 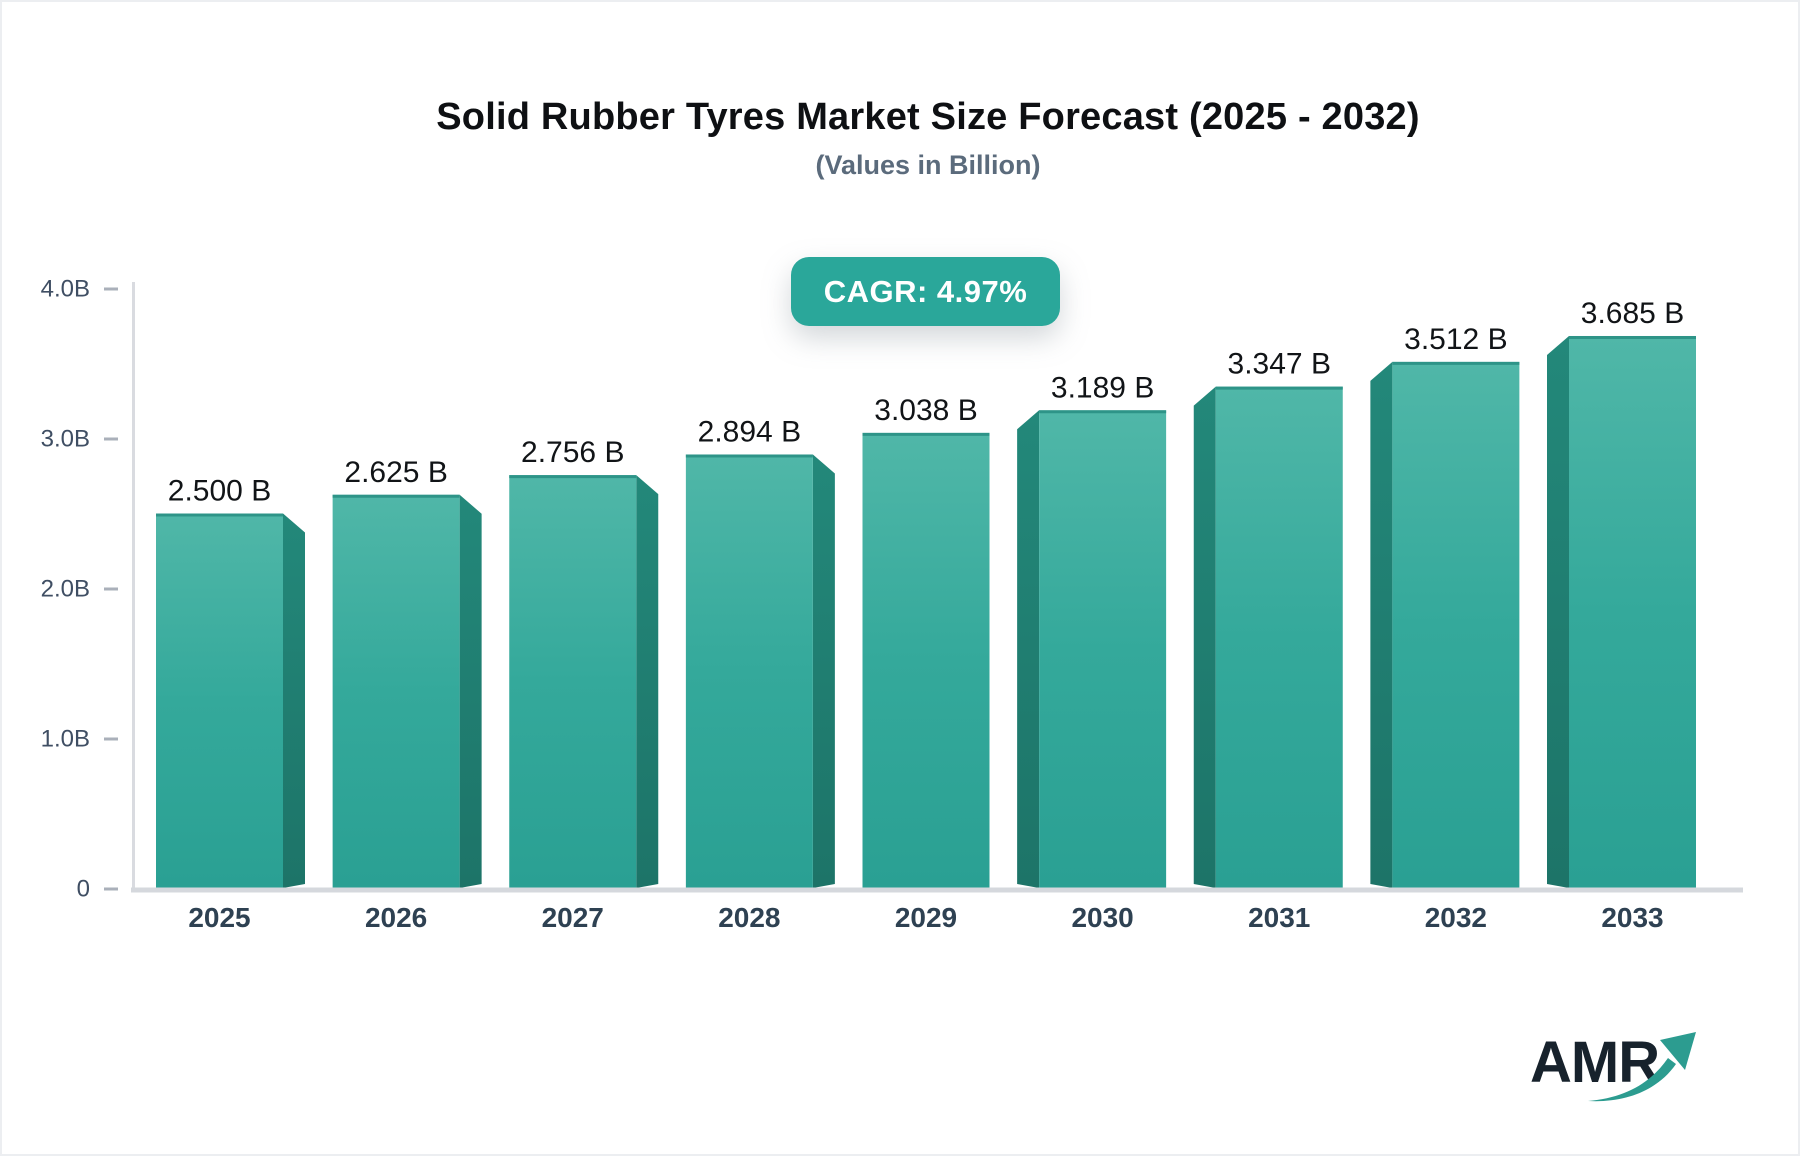 What do you see at coordinates (1632, 917) in the screenshot?
I see `x-axis-label: 2033` at bounding box center [1632, 917].